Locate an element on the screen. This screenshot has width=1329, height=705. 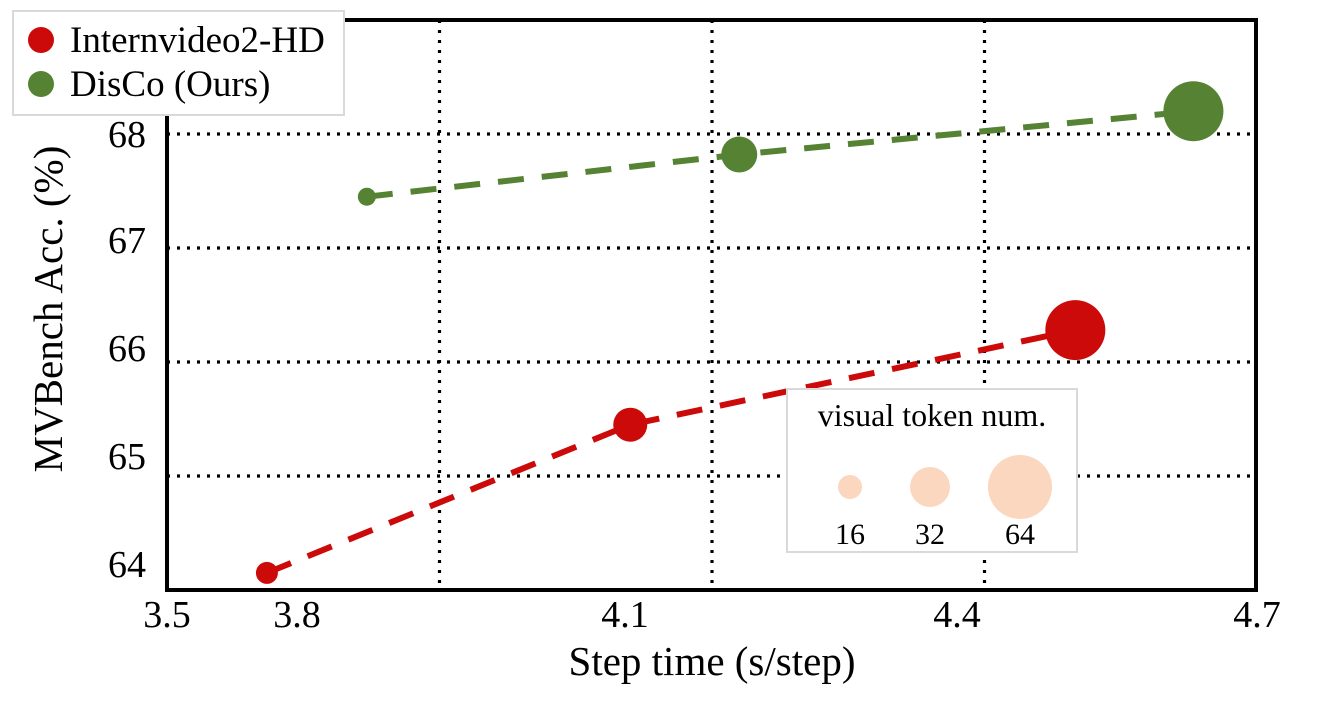
y-tick-label: 67 is located at coordinates (127, 241).